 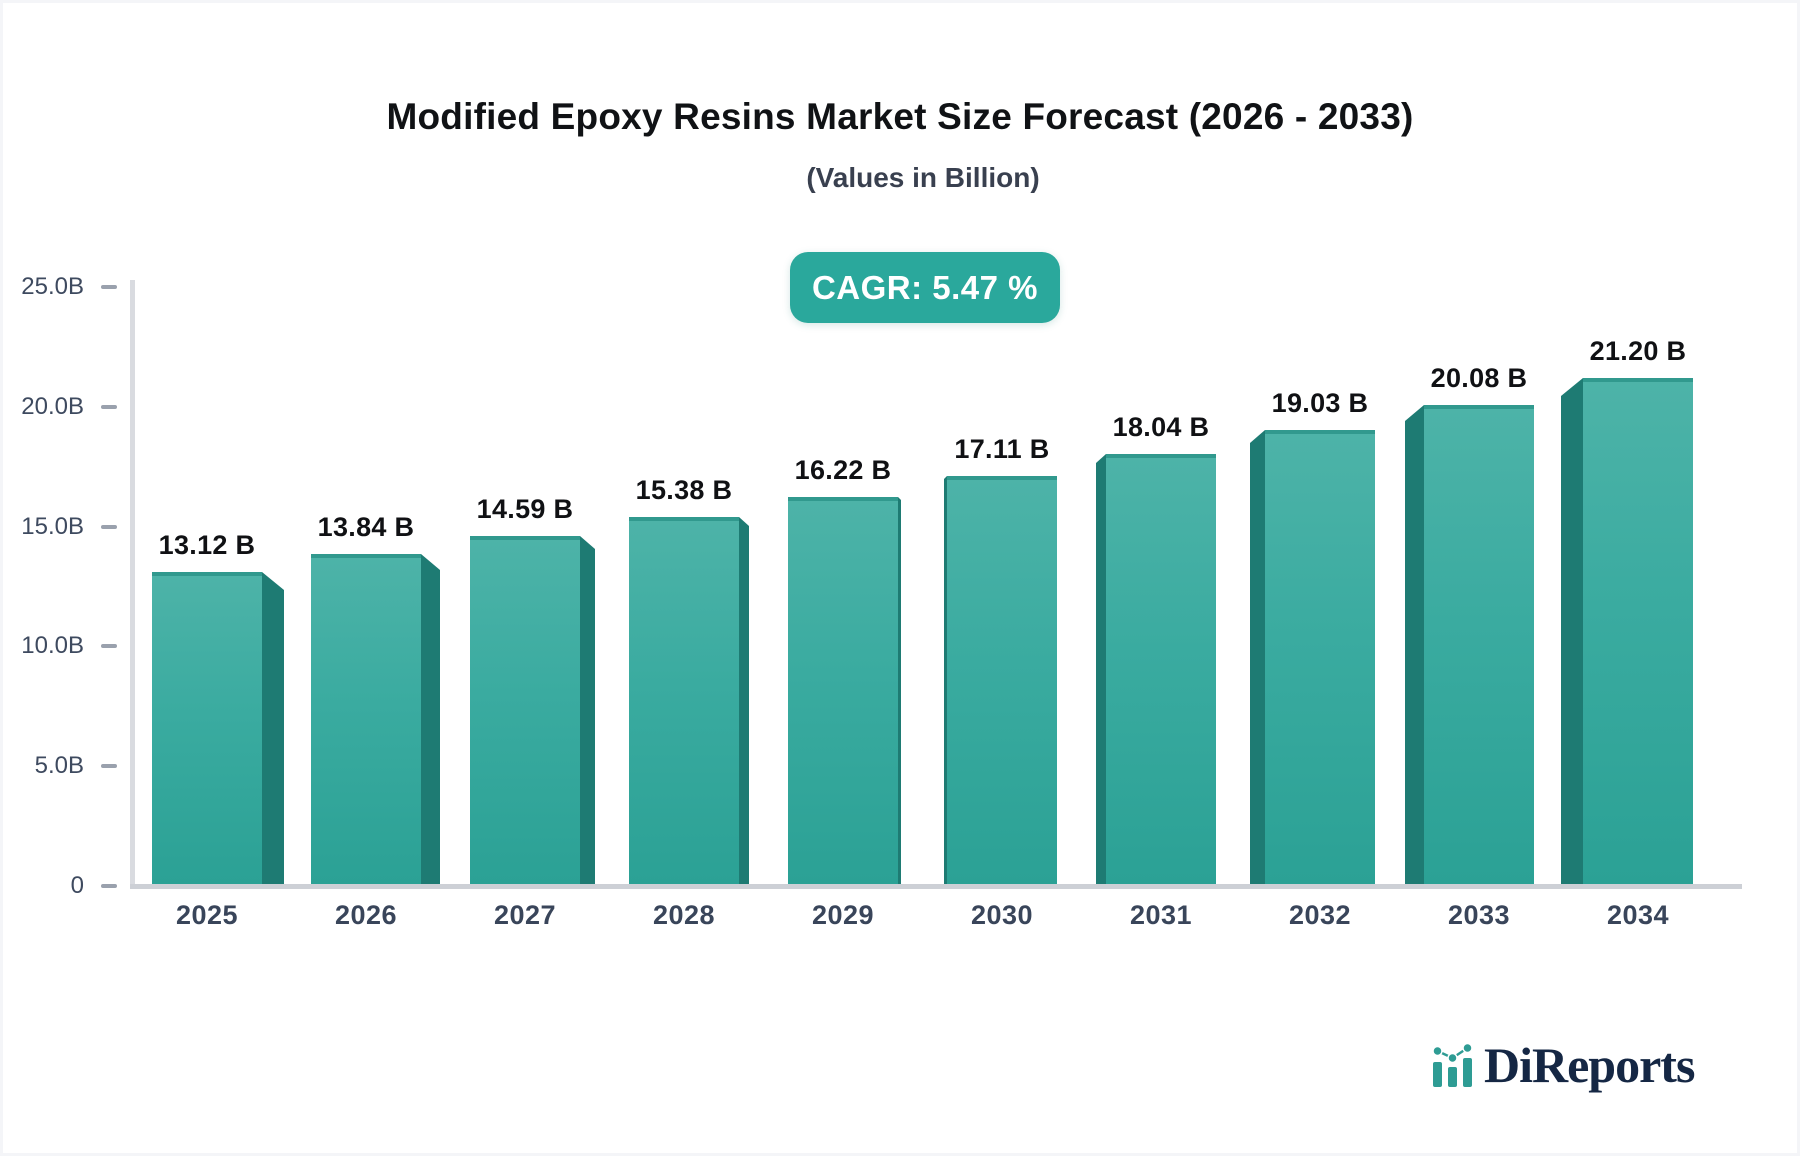 What do you see at coordinates (899, 690) in the screenshot?
I see `bar-side-2029` at bounding box center [899, 690].